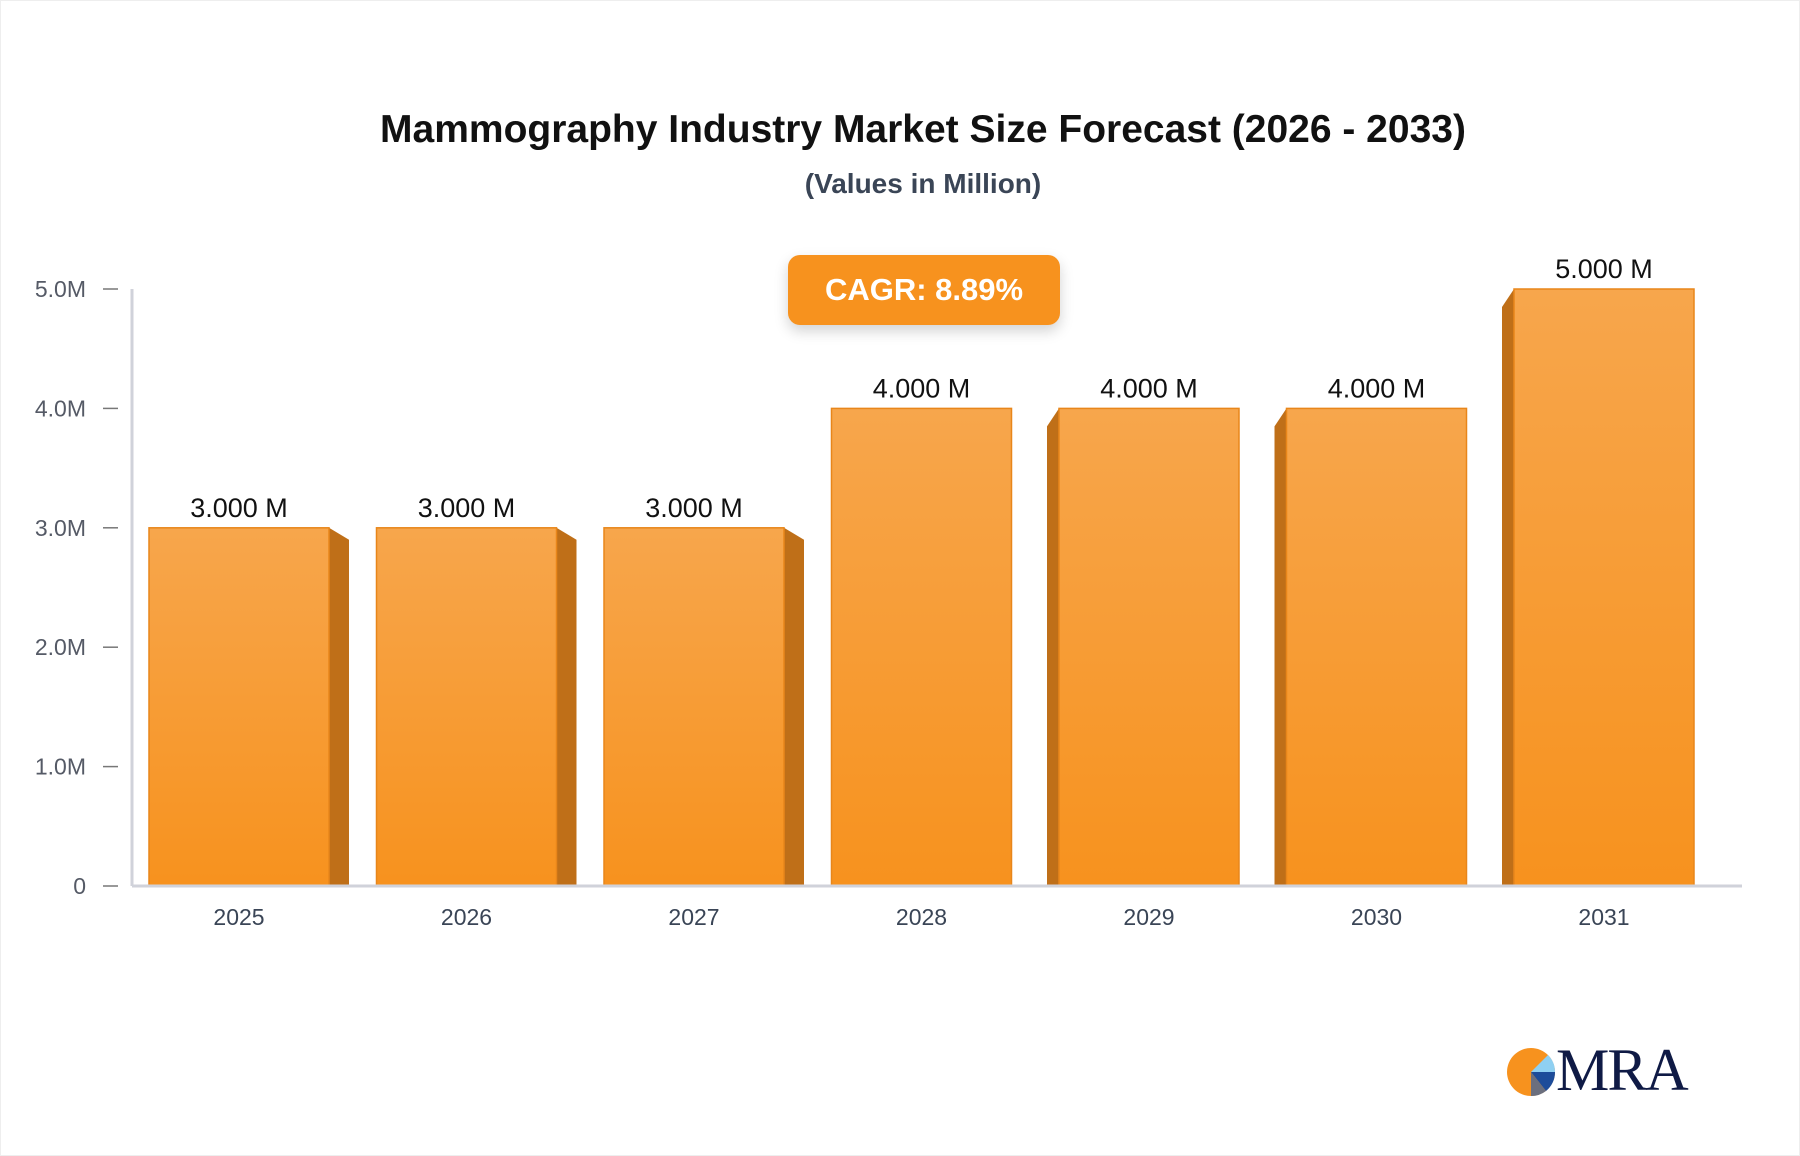 The image size is (1800, 1156). What do you see at coordinates (693, 917) in the screenshot?
I see `x-tick-label: 2027` at bounding box center [693, 917].